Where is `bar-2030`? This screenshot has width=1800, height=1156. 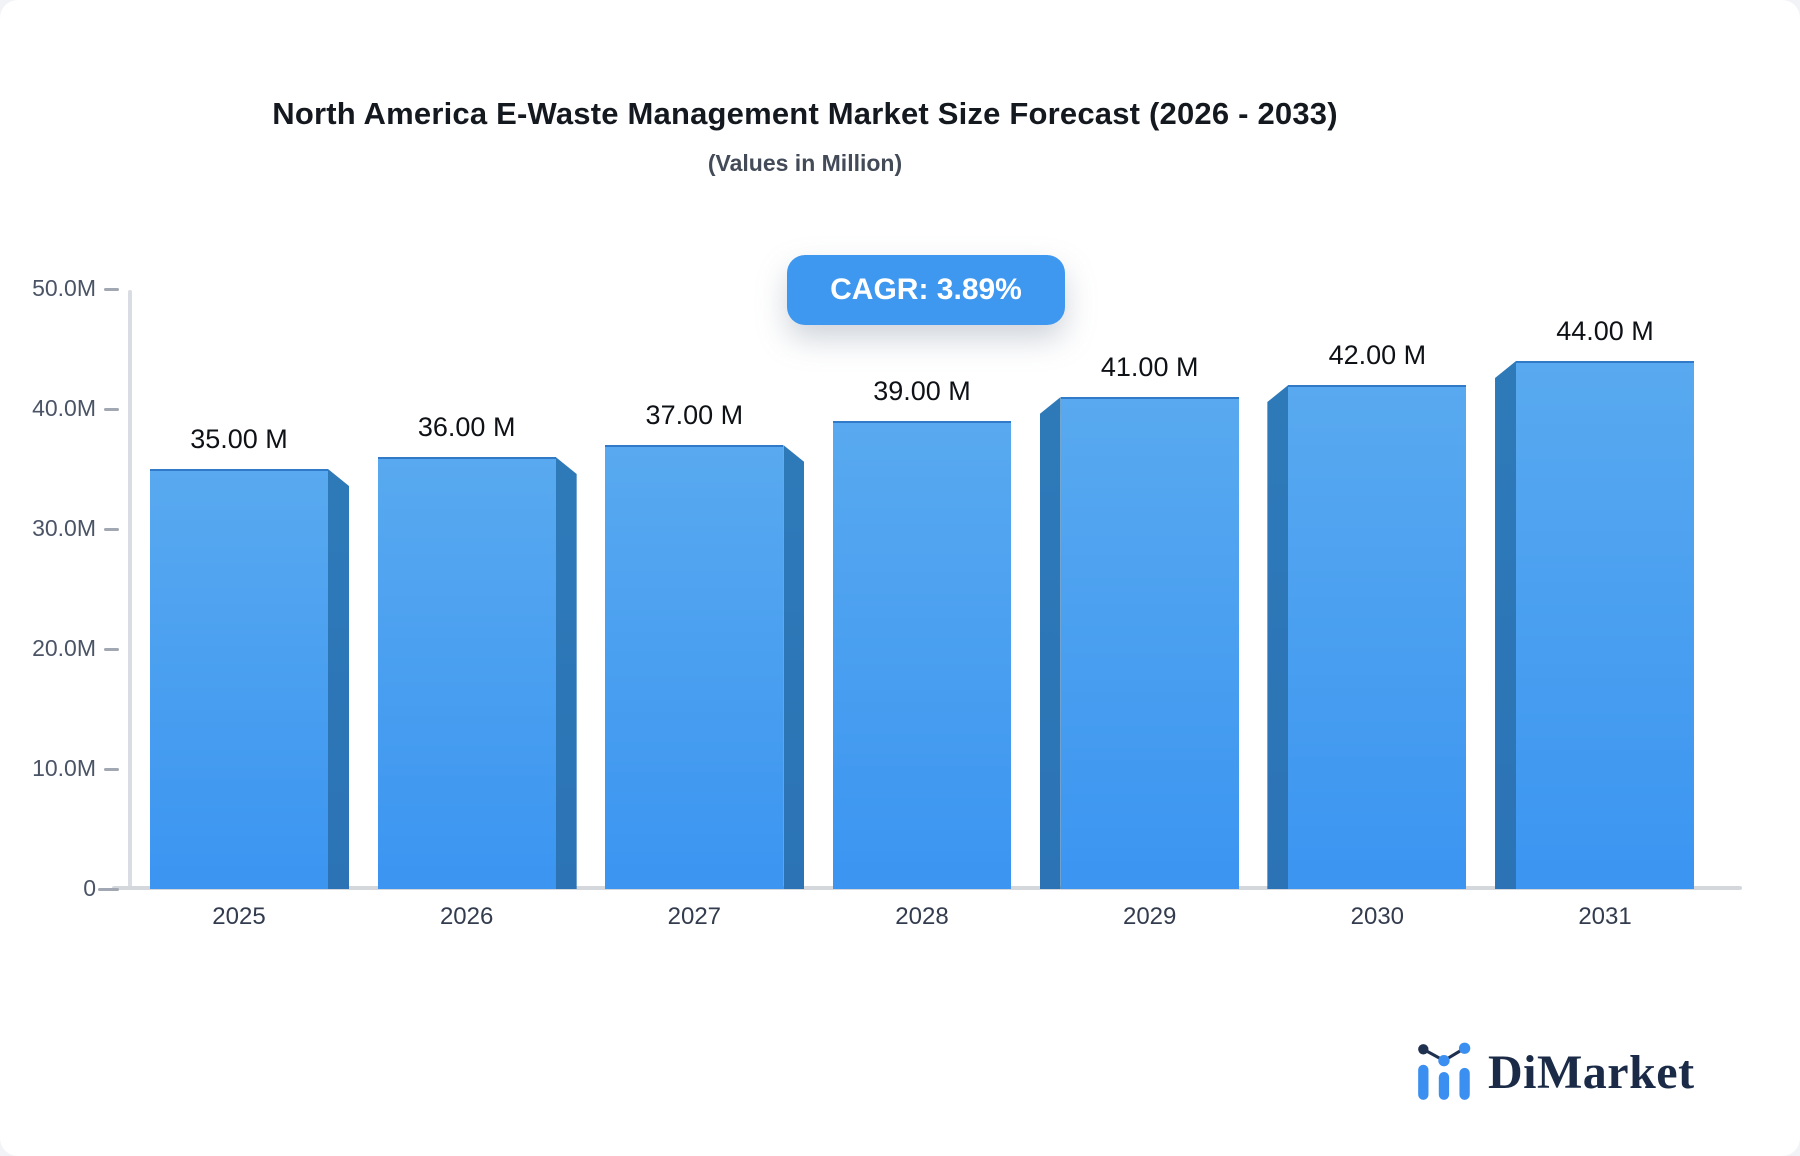
bar-2030 is located at coordinates (1377, 637).